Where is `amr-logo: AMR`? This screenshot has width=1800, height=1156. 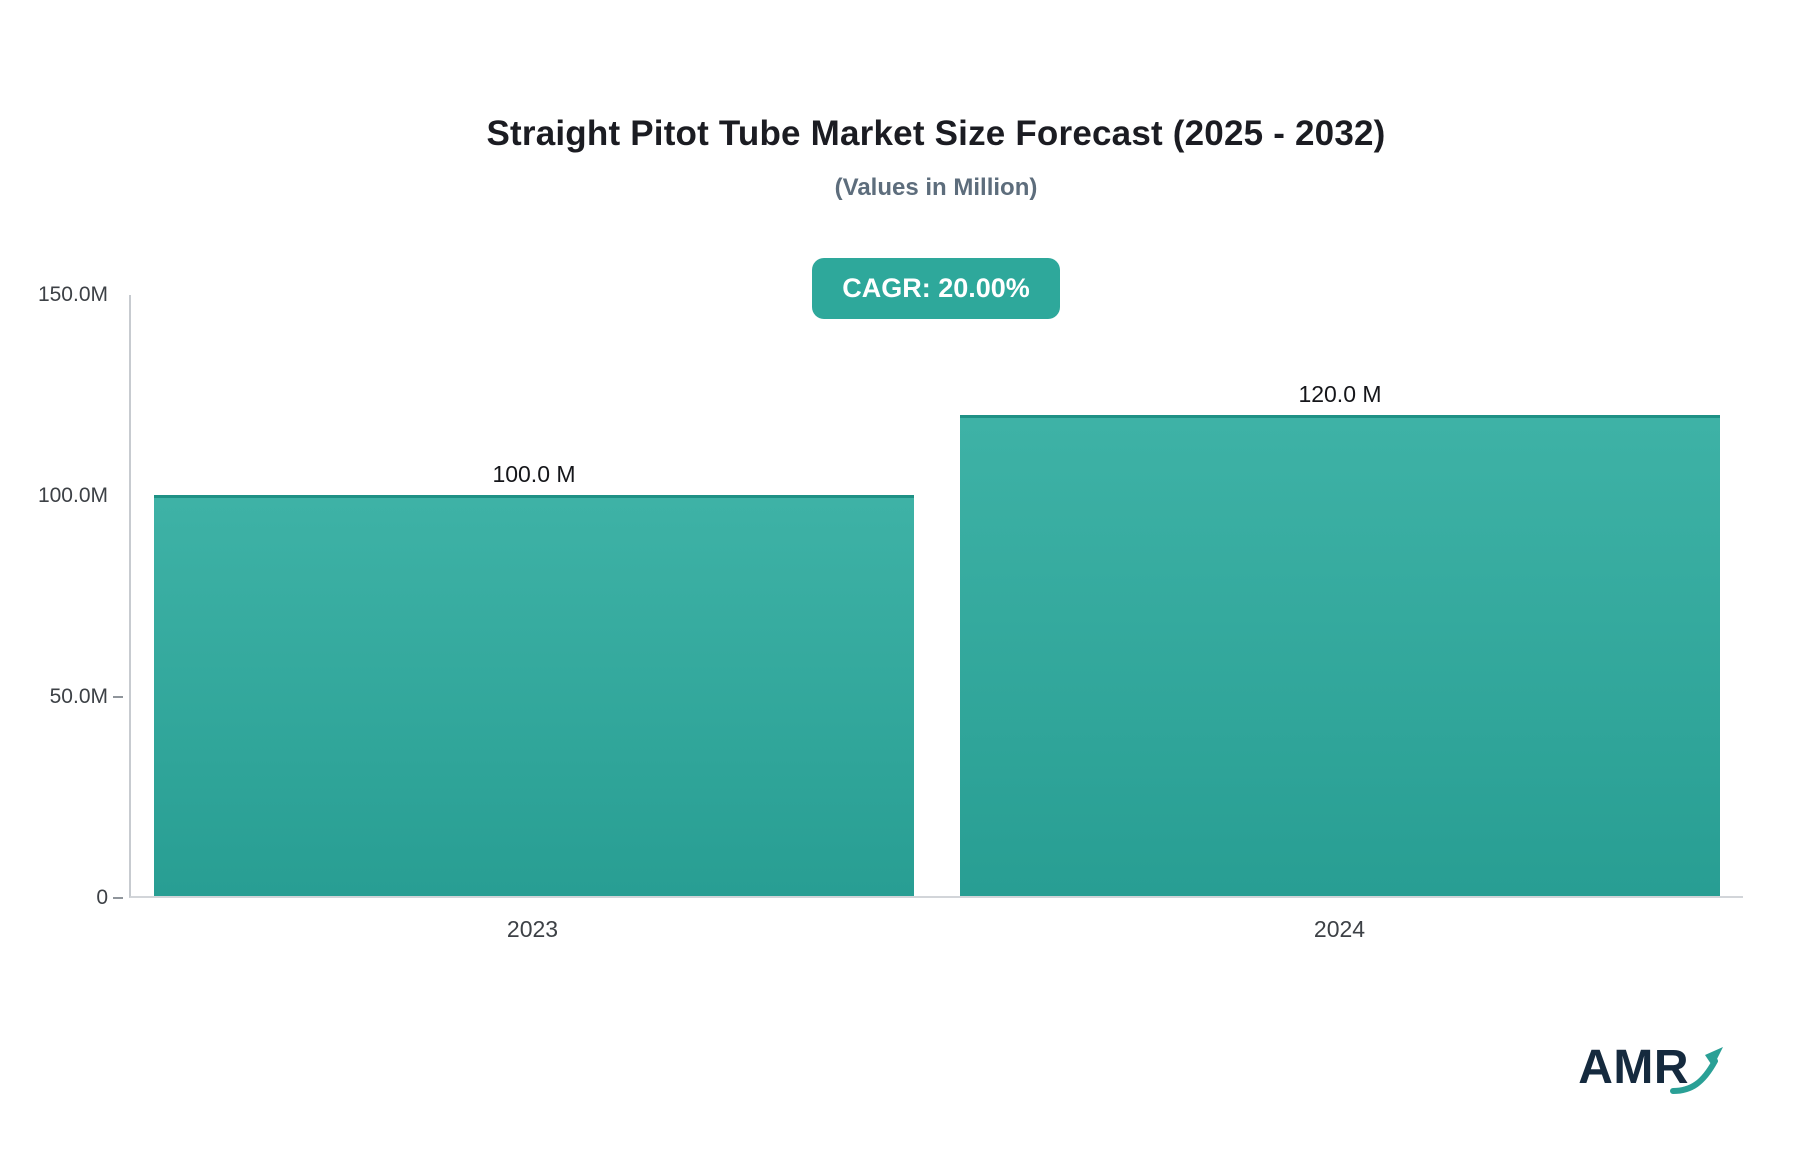 amr-logo: AMR is located at coordinates (1651, 1067).